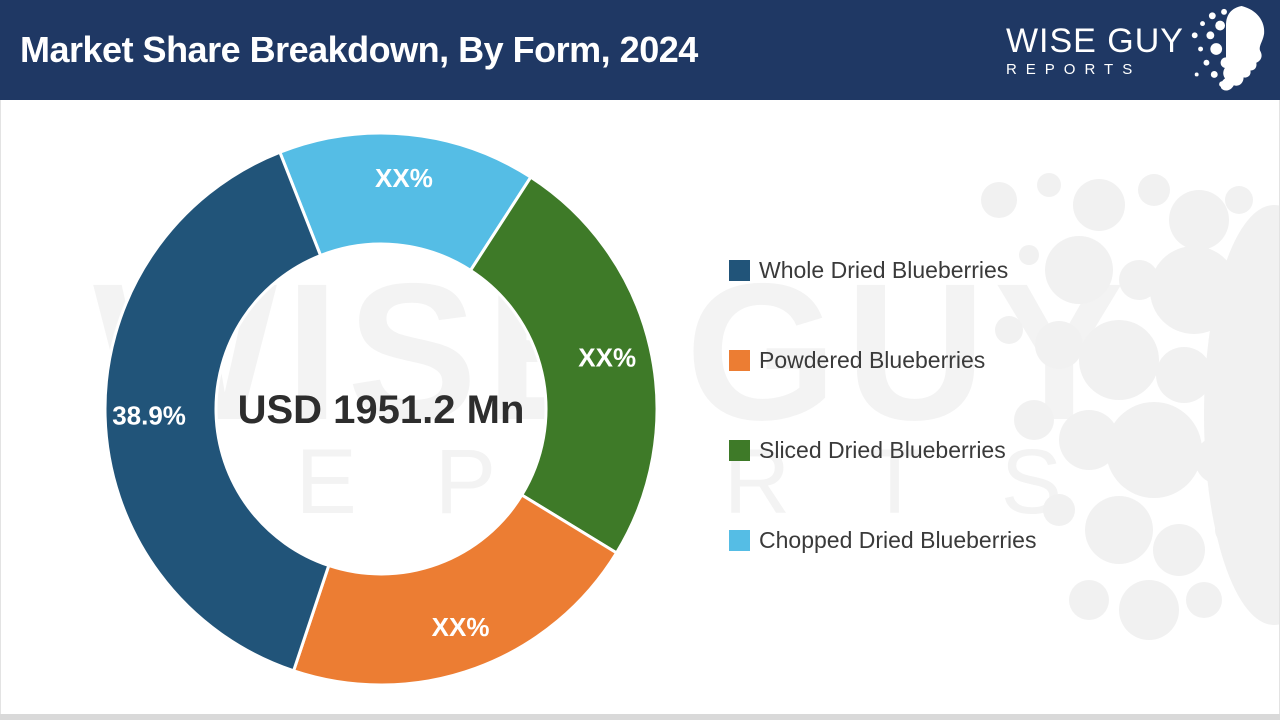 This screenshot has height=720, width=1280. Describe the element at coordinates (461, 627) in the screenshot. I see `slice-label-powdered: XX%` at that location.